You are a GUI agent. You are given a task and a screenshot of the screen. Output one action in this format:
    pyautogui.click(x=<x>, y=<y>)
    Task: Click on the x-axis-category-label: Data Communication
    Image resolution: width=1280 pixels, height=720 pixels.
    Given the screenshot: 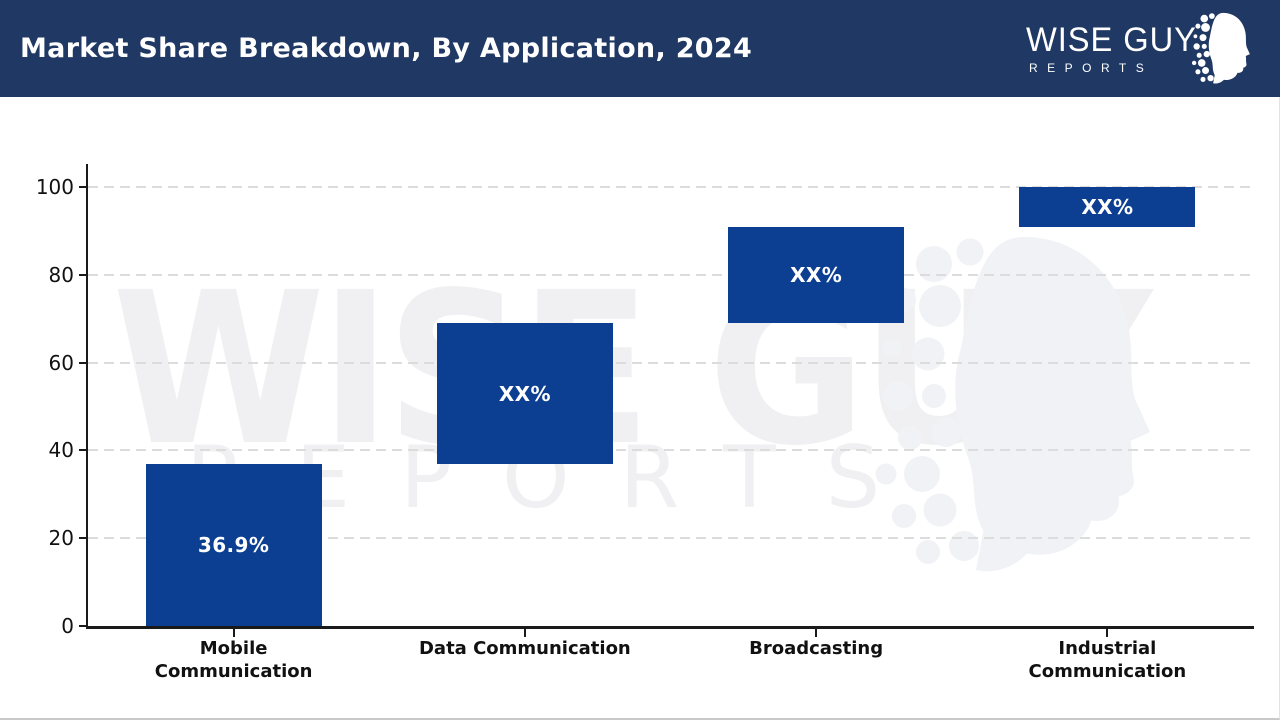 What is the action you would take?
    pyautogui.click(x=524, y=648)
    